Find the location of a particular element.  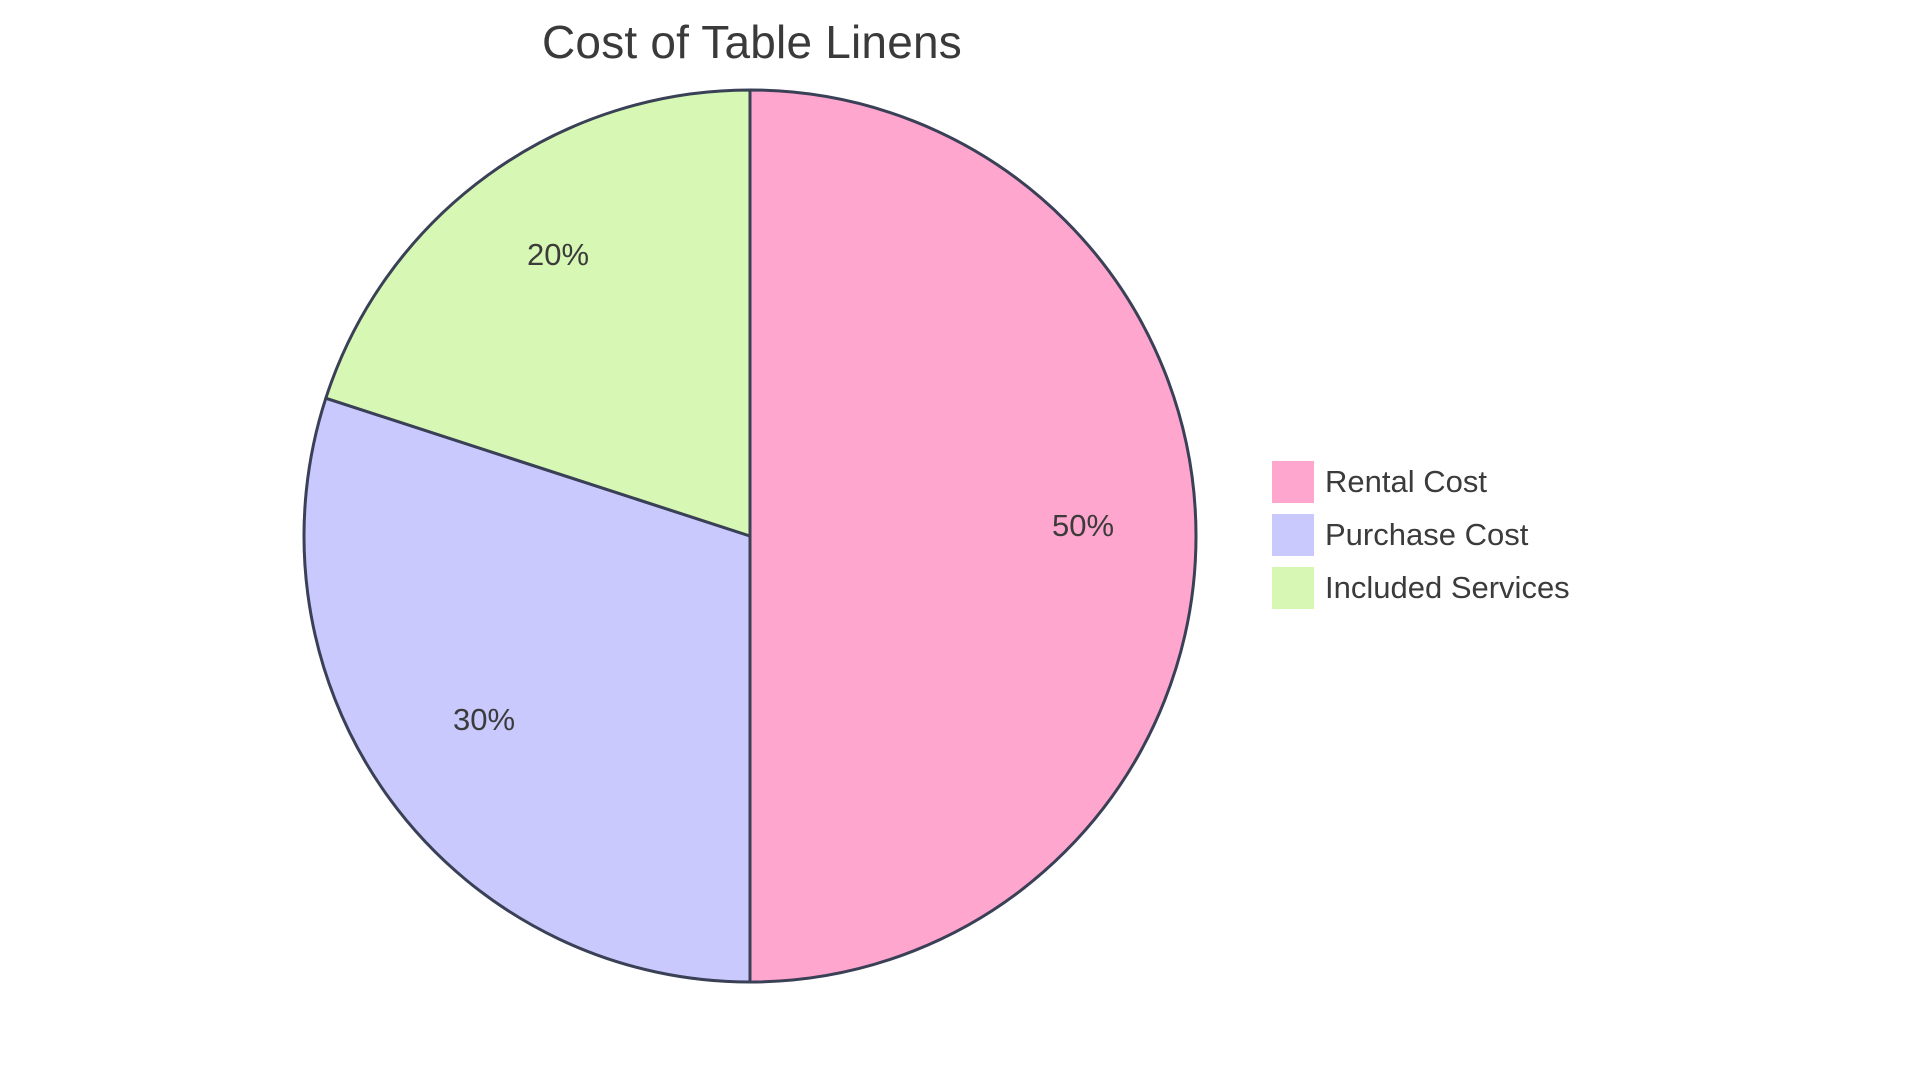

legend-item-included-services: Included Services is located at coordinates (1482, 587).